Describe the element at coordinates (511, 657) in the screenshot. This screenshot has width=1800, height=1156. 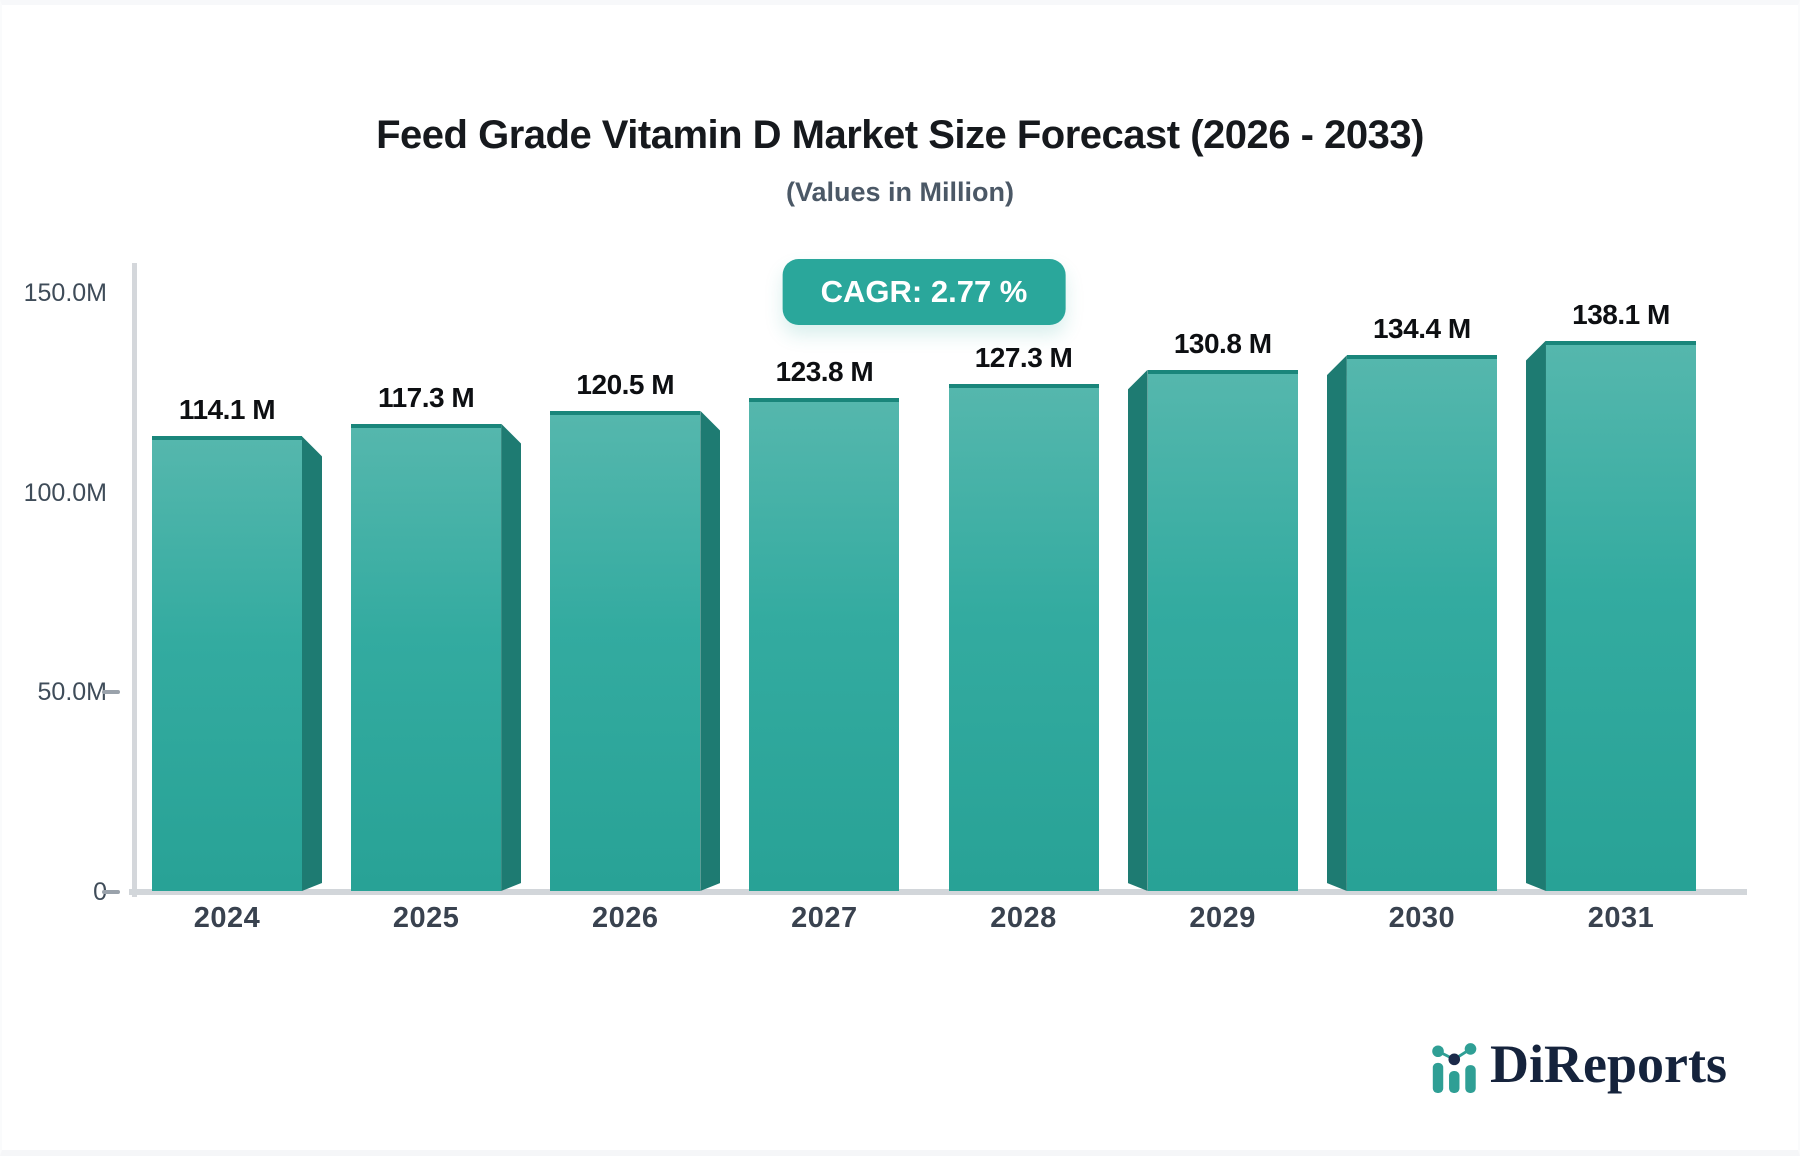
I see `bar-3d-side-2025` at that location.